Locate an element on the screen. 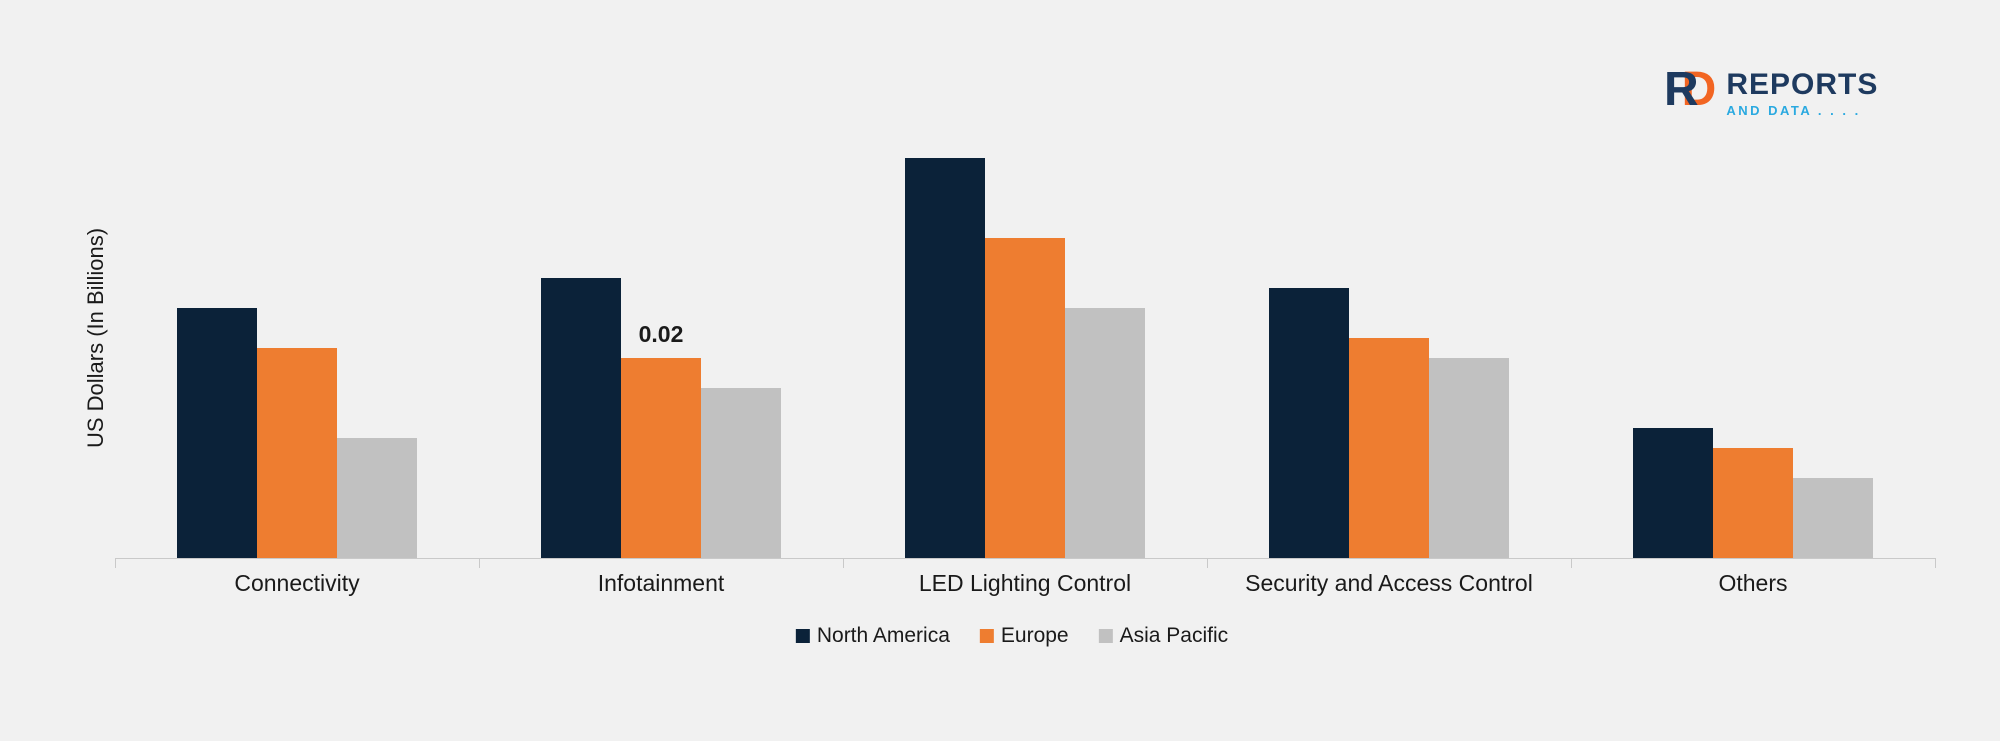 This screenshot has width=2000, height=741. data-label-europe-infotainment: 0.02 is located at coordinates (661, 334).